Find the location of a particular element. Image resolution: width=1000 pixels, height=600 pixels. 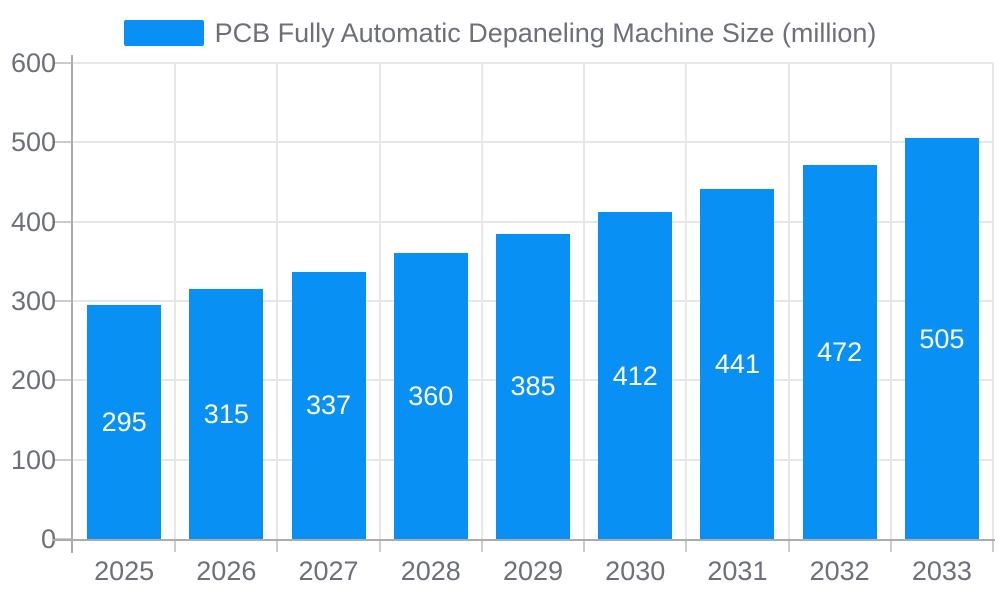

bar-2029: 385 is located at coordinates (533, 386).